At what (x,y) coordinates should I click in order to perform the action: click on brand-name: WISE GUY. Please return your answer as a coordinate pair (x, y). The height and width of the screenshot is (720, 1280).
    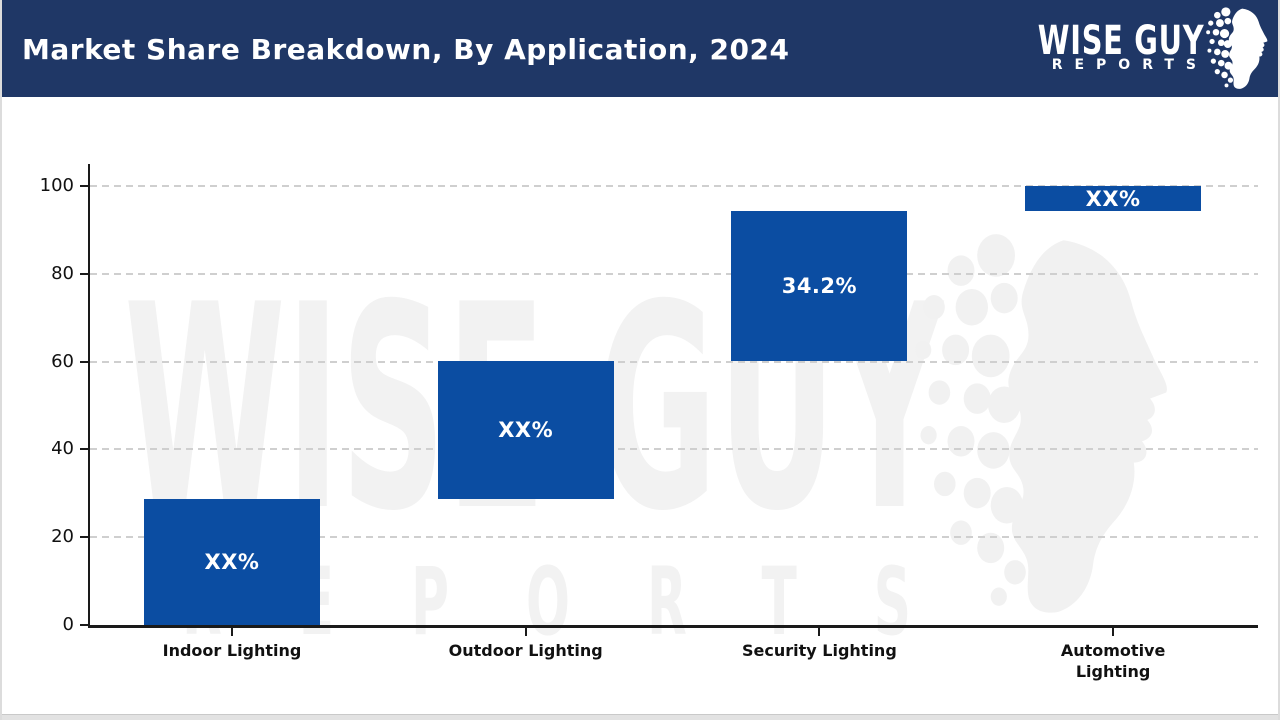
    Looking at the image, I should click on (1120, 41).